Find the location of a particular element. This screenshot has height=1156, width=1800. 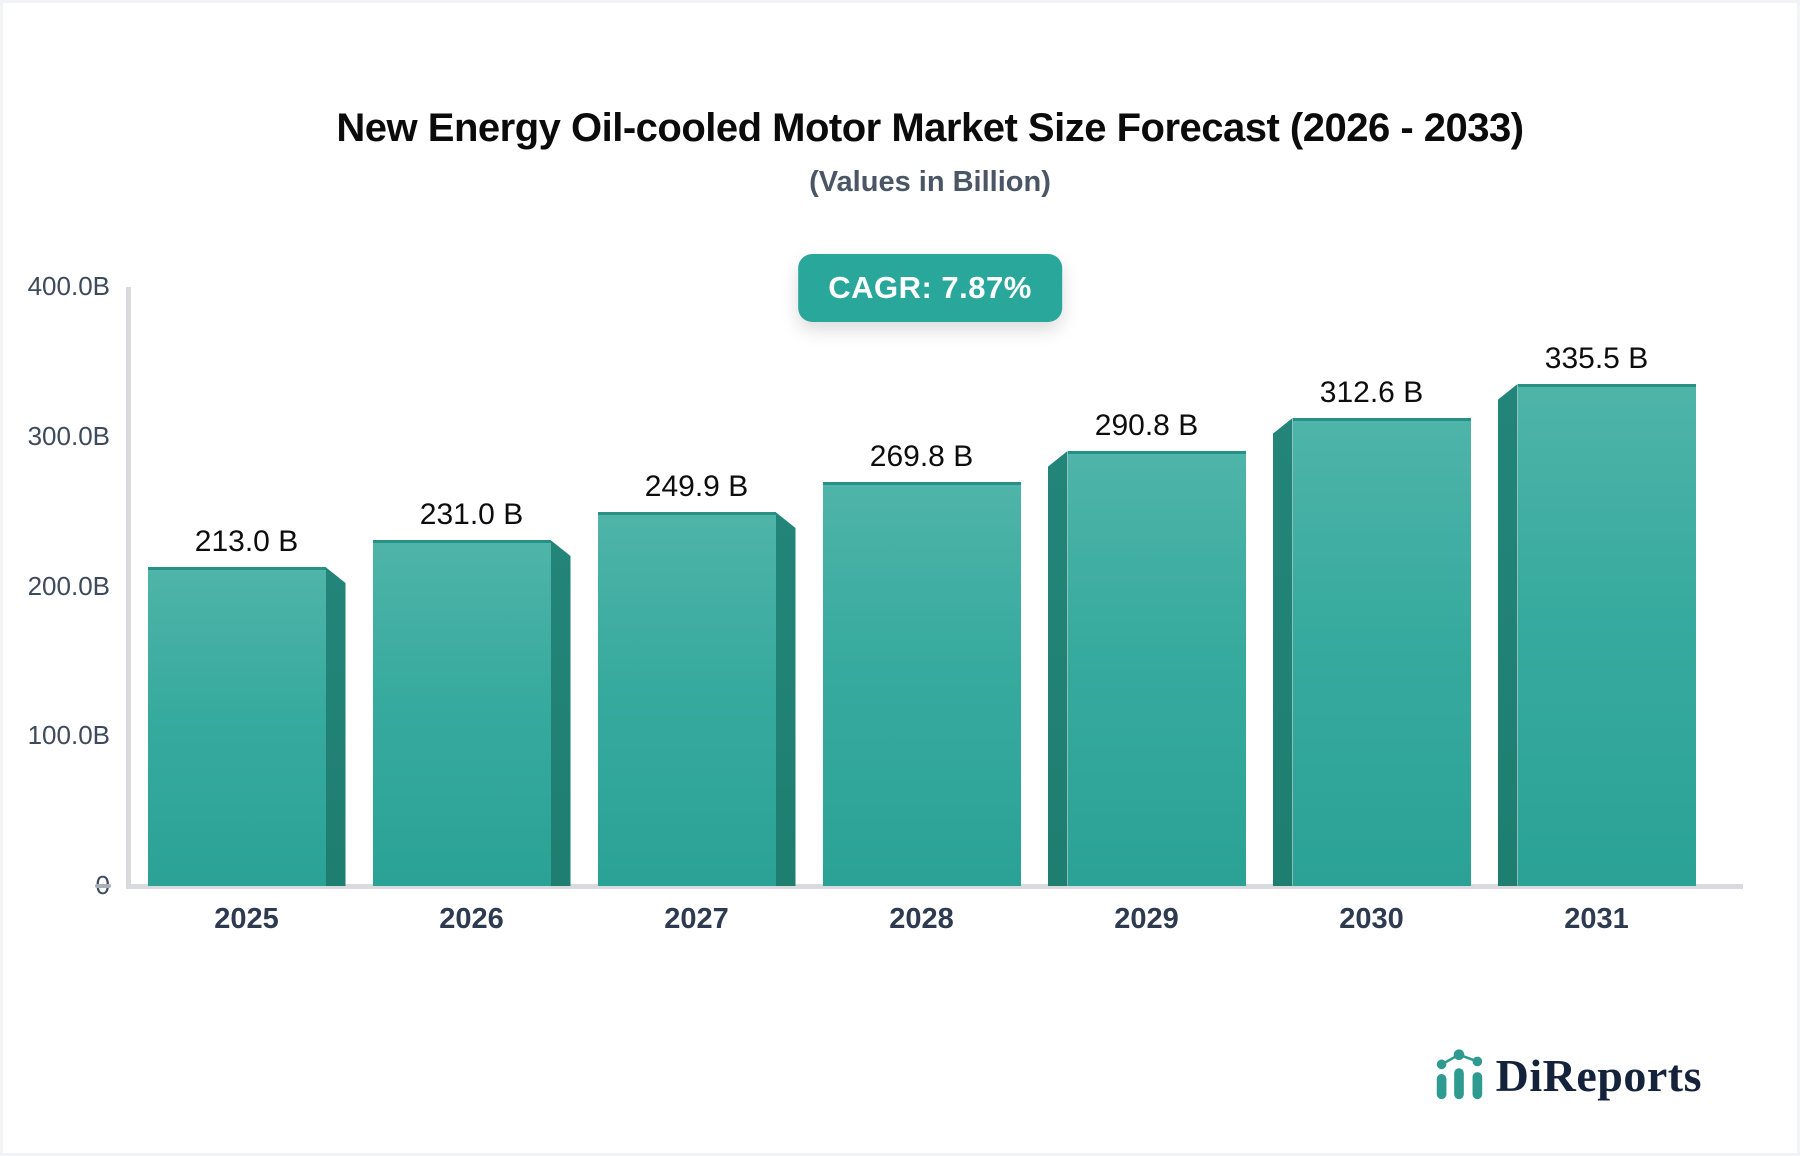

x-tick-label: 2028 is located at coordinates (921, 919).